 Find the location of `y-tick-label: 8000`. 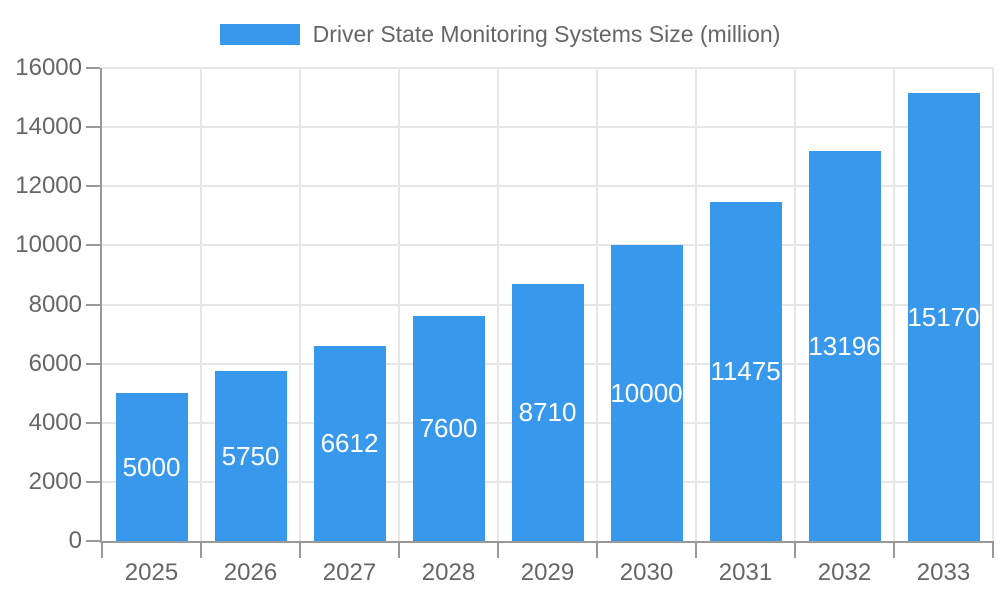

y-tick-label: 8000 is located at coordinates (55, 304).